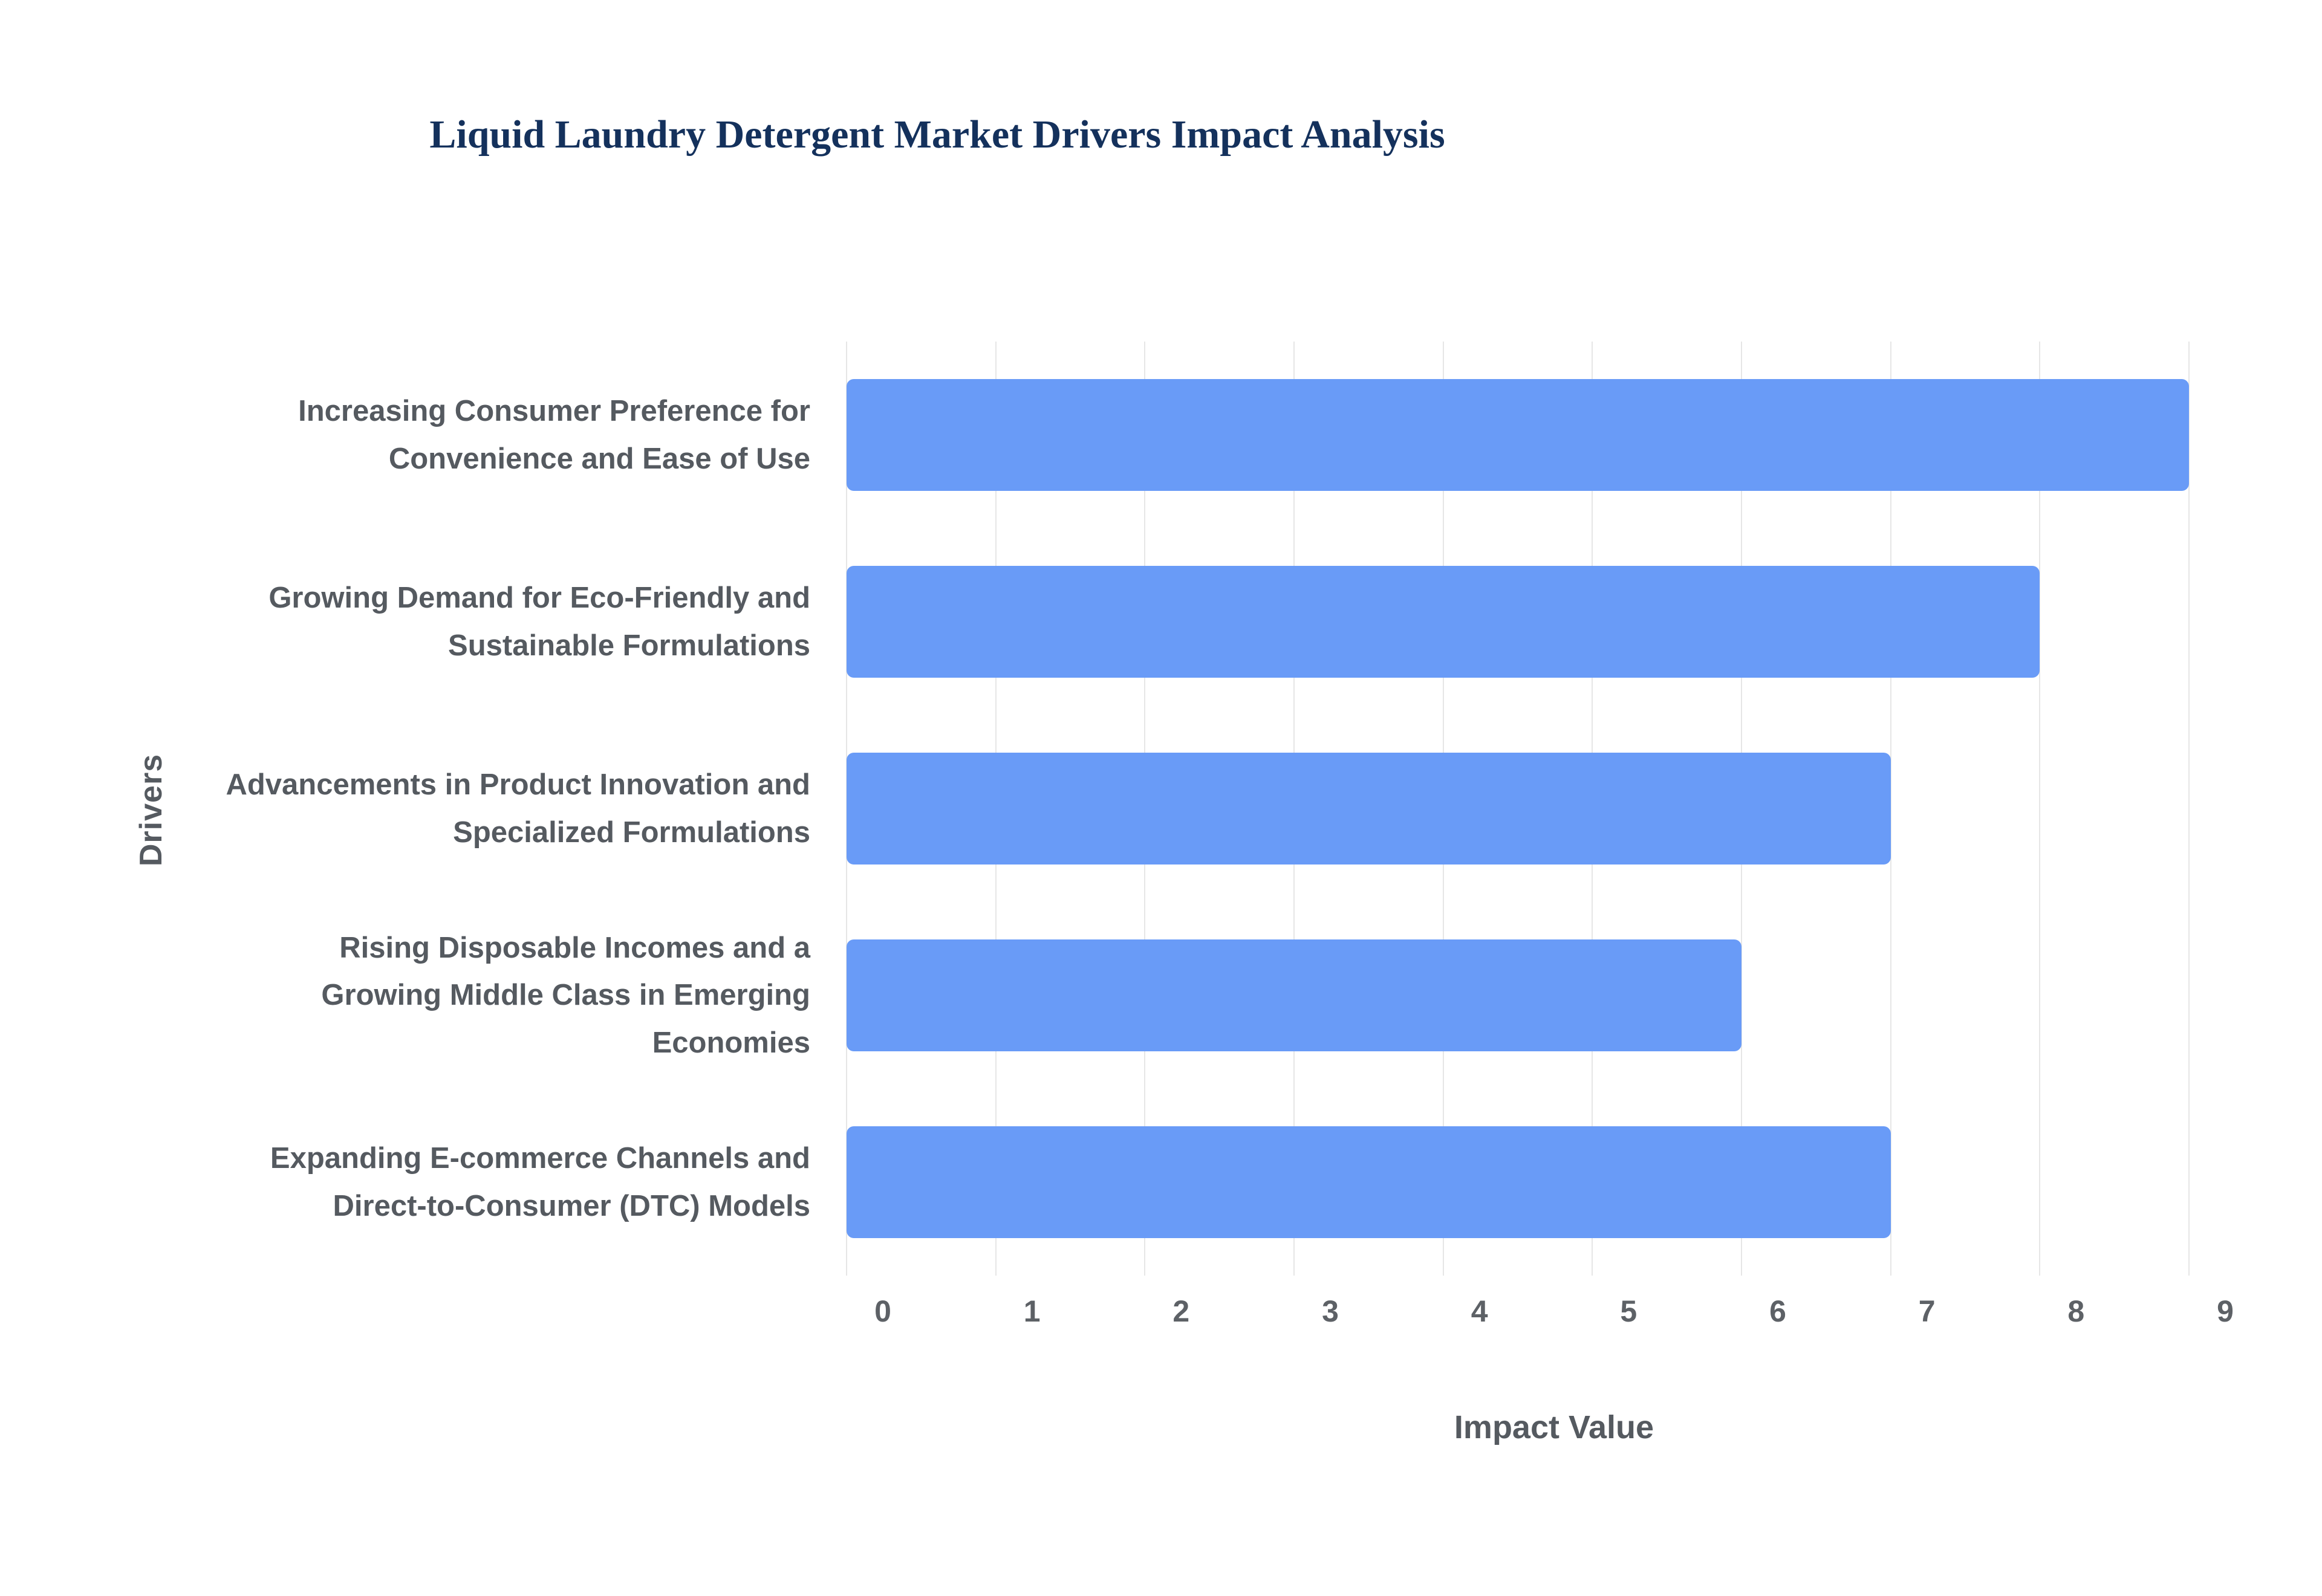 The height and width of the screenshot is (1596, 2322). I want to click on x-axis-ticks: 0 1 2 3 4 5 6 7 8 9, so click(1554, 1318).